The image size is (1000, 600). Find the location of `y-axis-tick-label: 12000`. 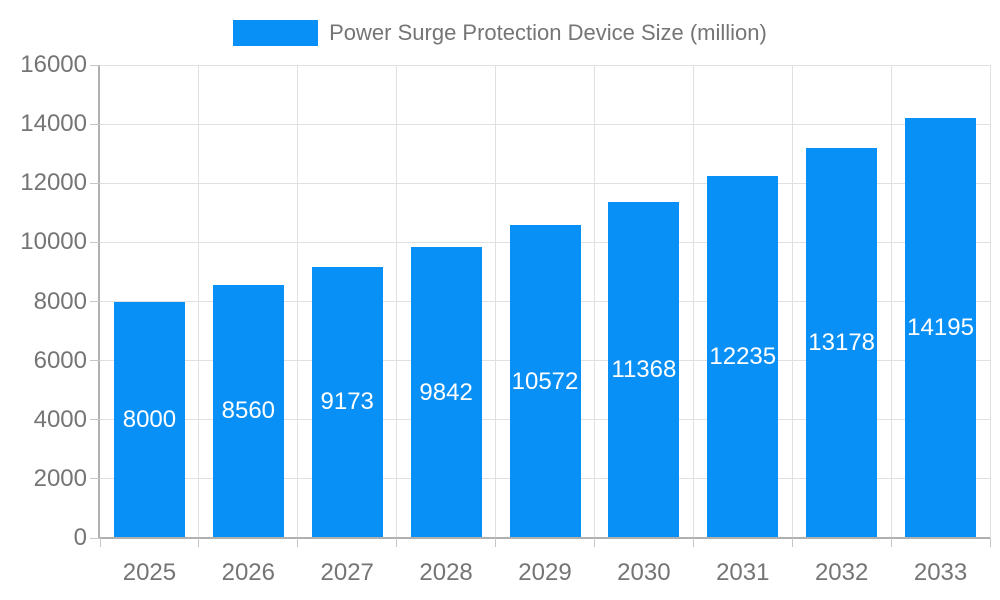

y-axis-tick-label: 12000 is located at coordinates (53, 183).